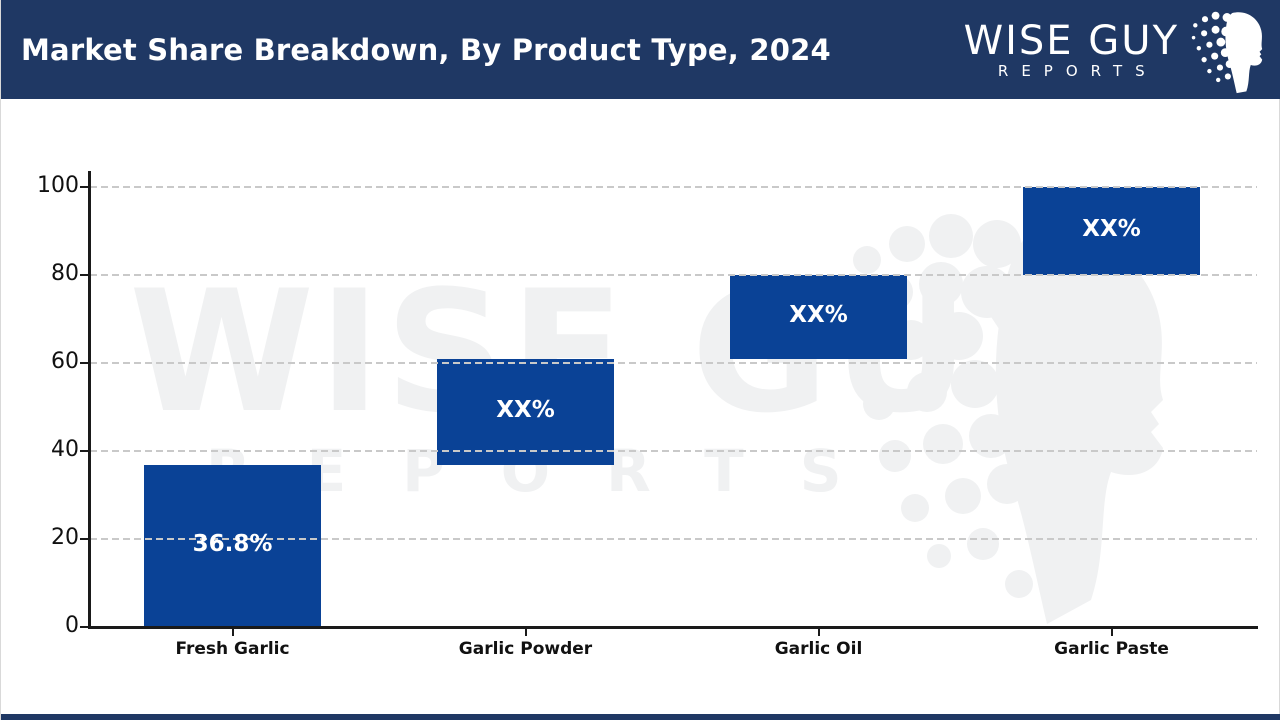  Describe the element at coordinates (72, 625) in the screenshot. I see `y-tick-label-0: 0` at that location.